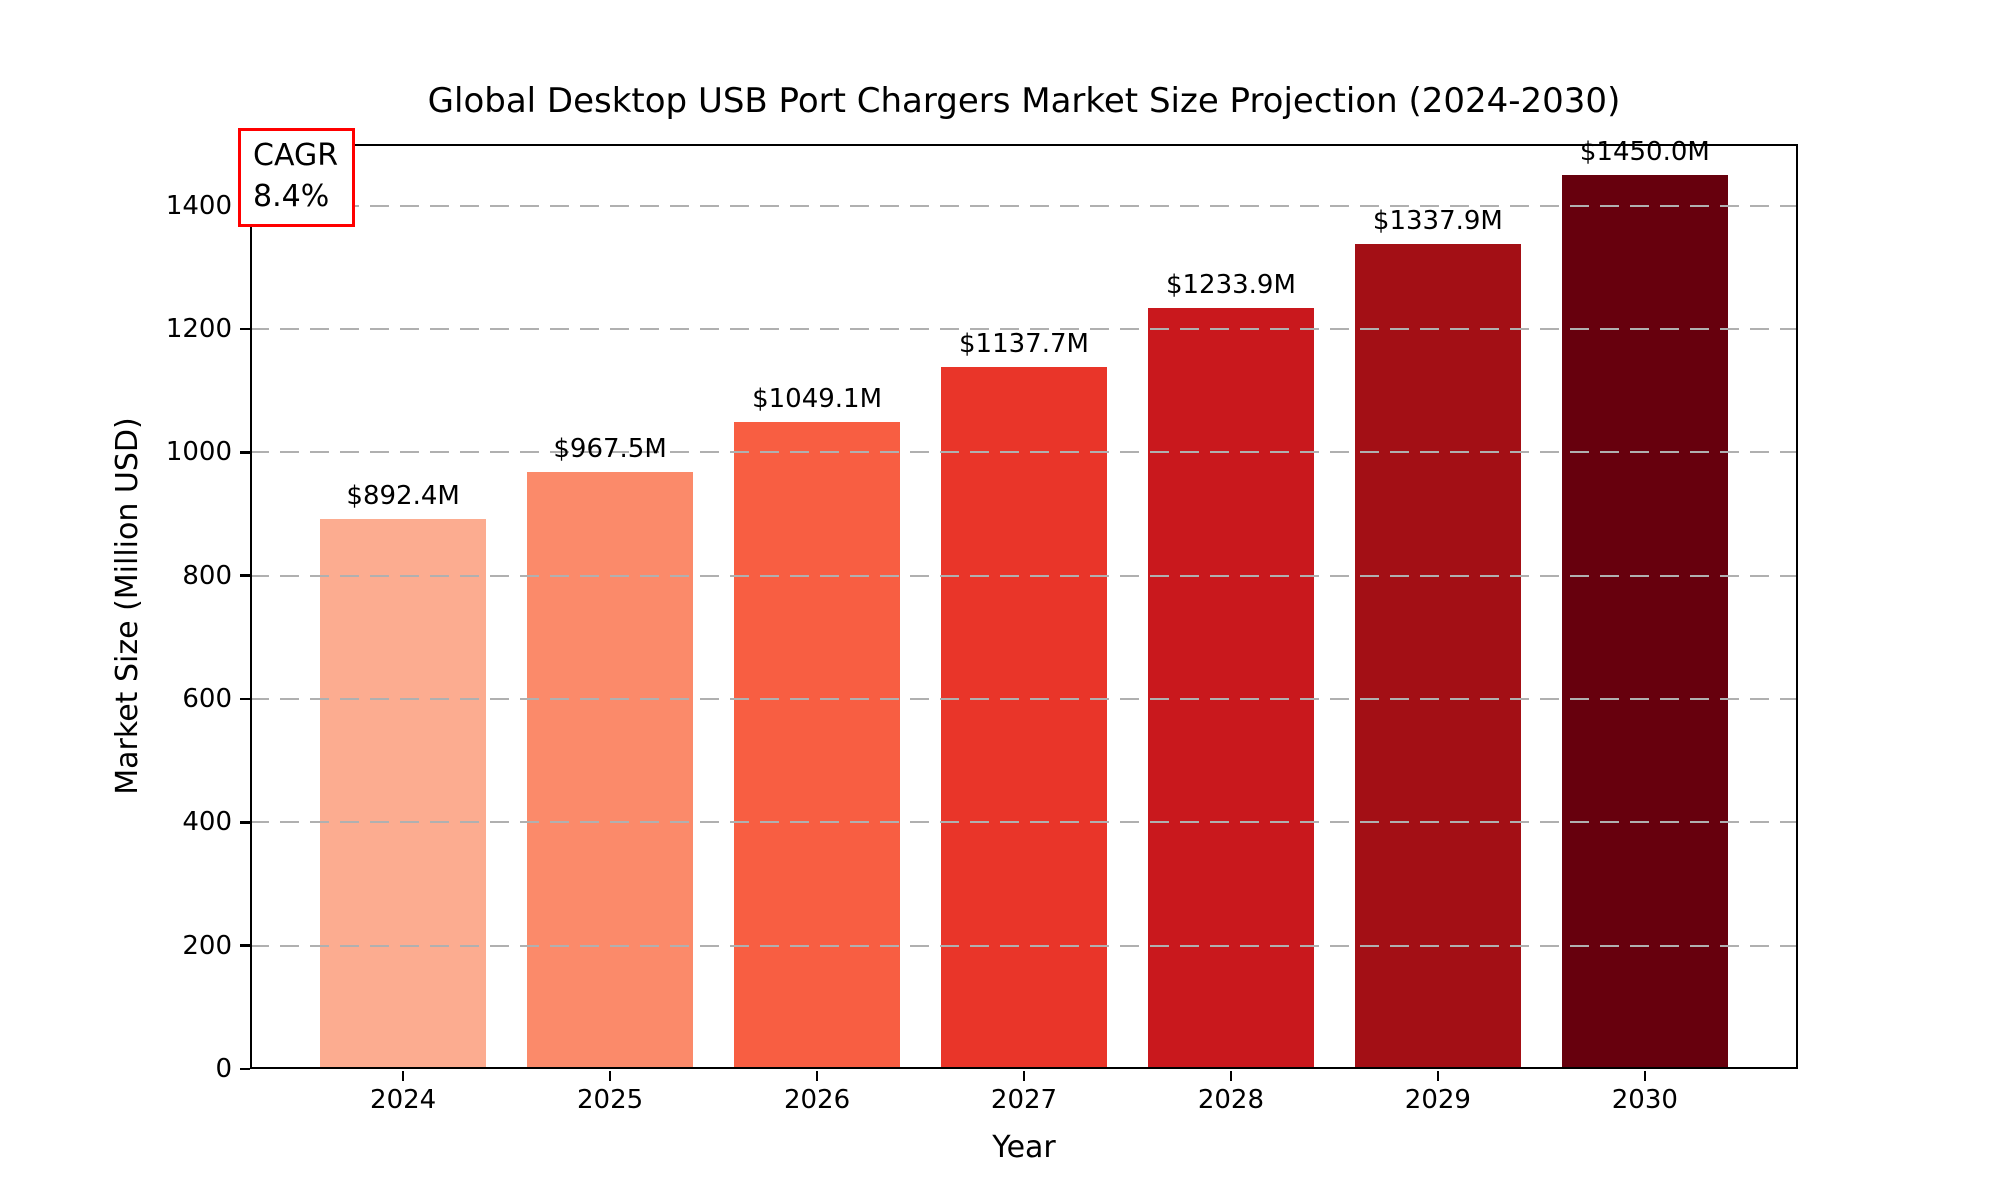 Image resolution: width=2000 pixels, height=1200 pixels. I want to click on bar-2025, so click(610, 770).